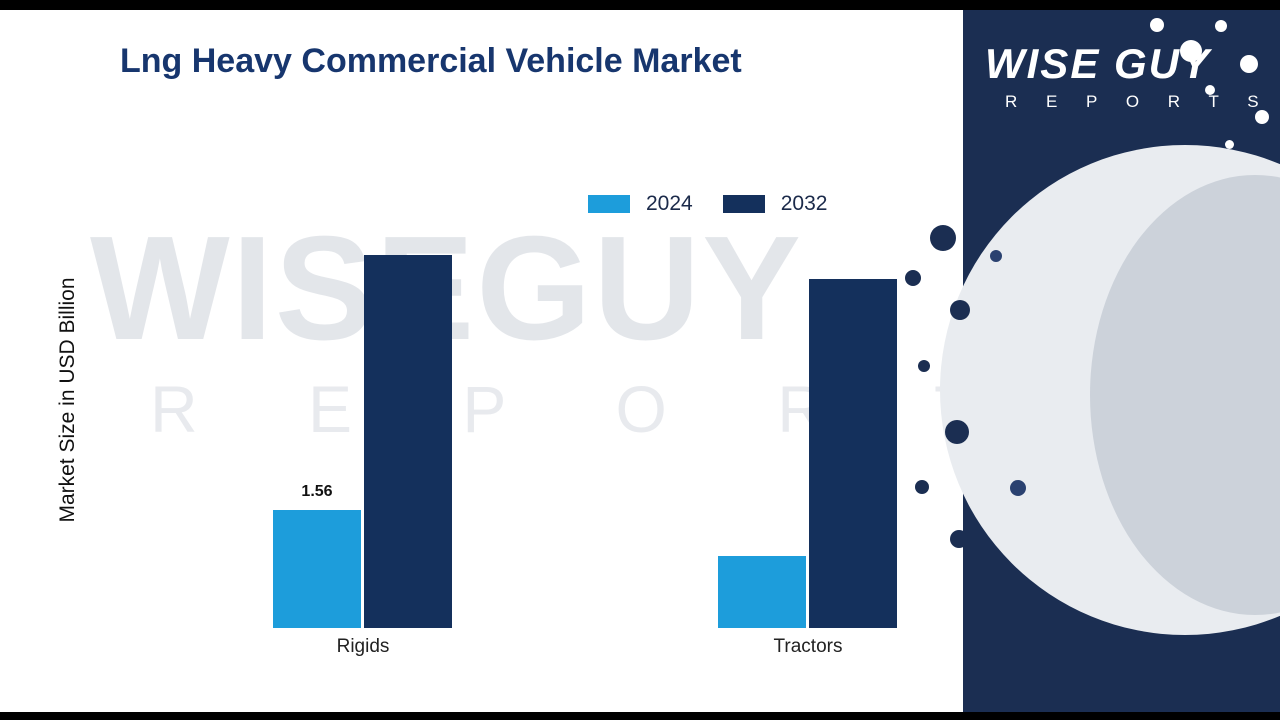  What do you see at coordinates (317, 492) in the screenshot?
I see `bar-value-label-rigids-2024: 1.56` at bounding box center [317, 492].